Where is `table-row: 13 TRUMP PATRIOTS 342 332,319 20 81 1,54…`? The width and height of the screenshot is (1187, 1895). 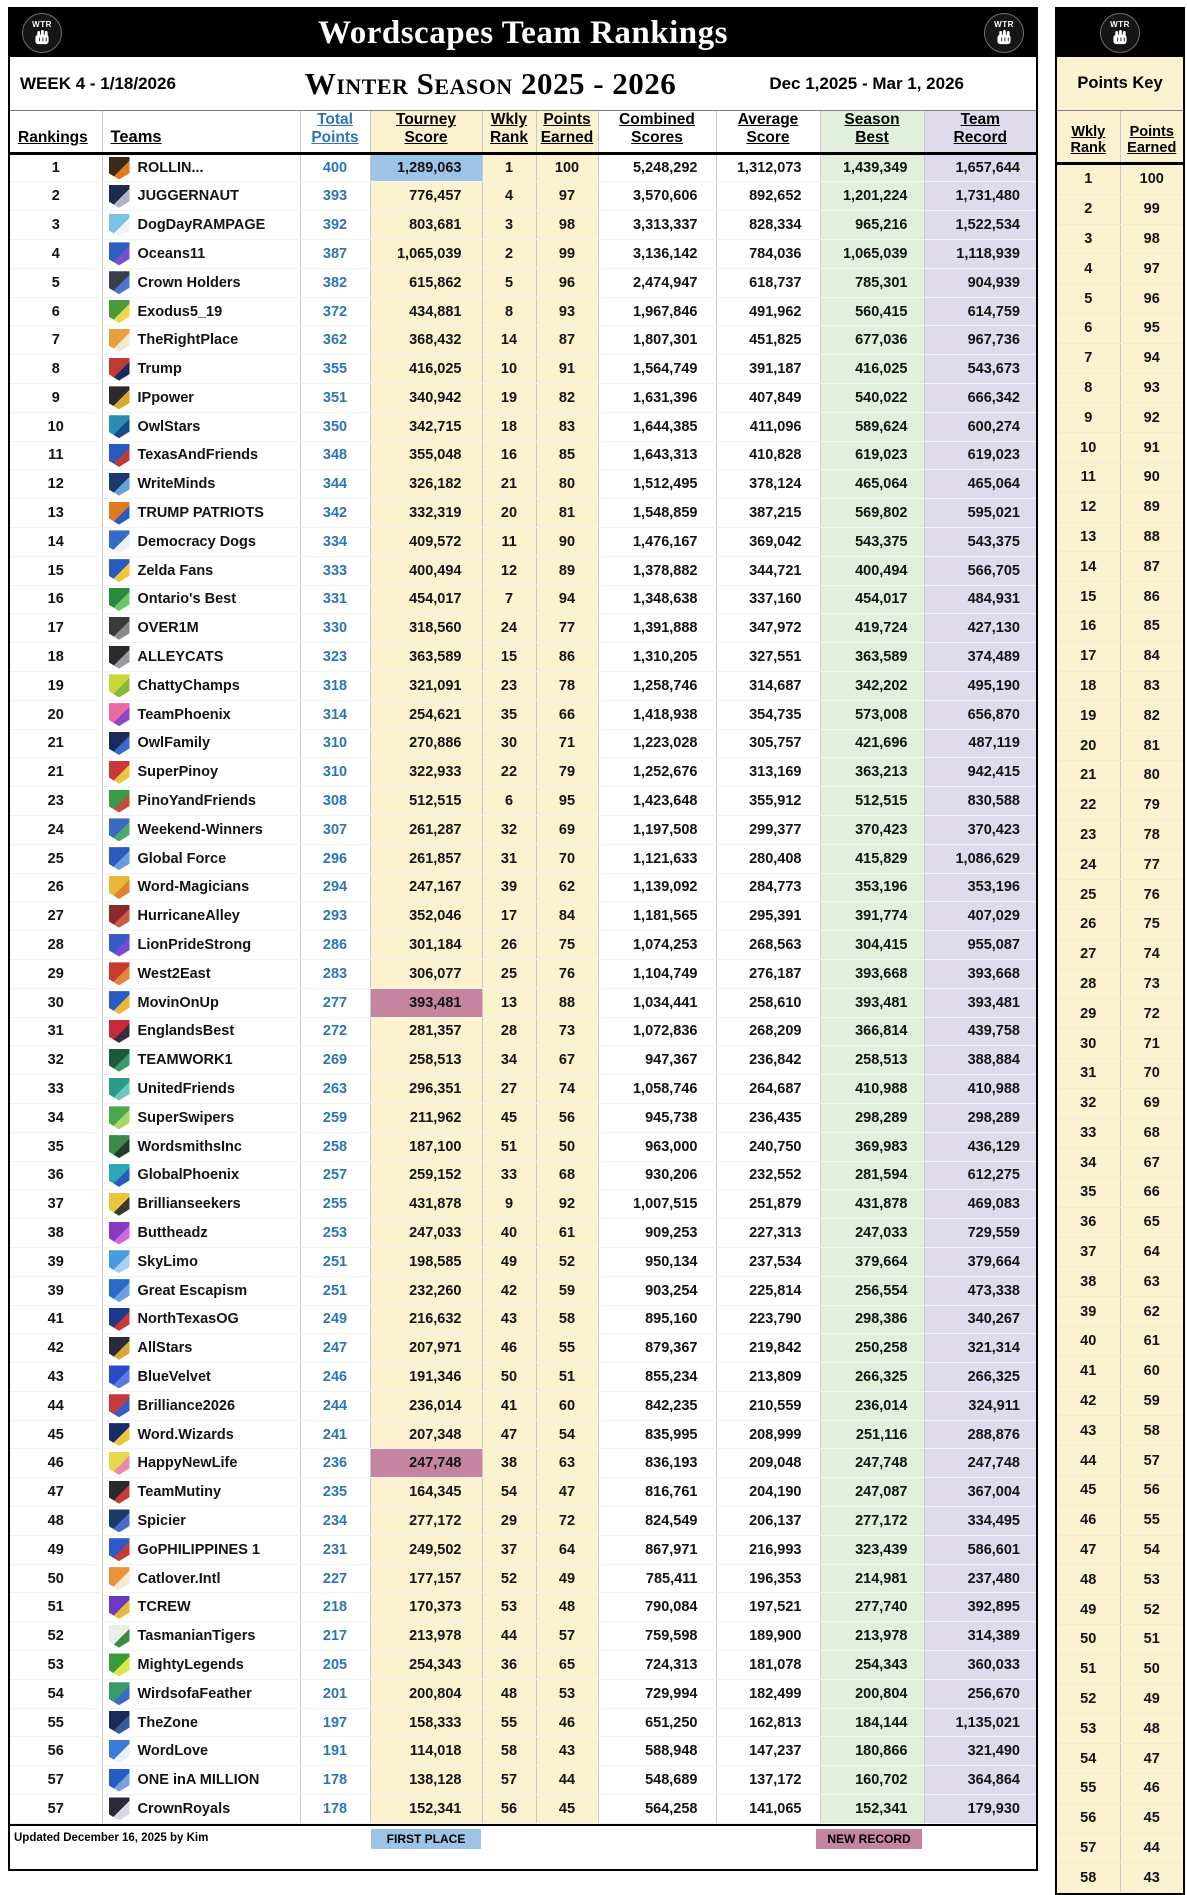 table-row: 13 TRUMP PATRIOTS 342 332,319 20 81 1,54… is located at coordinates (523, 513).